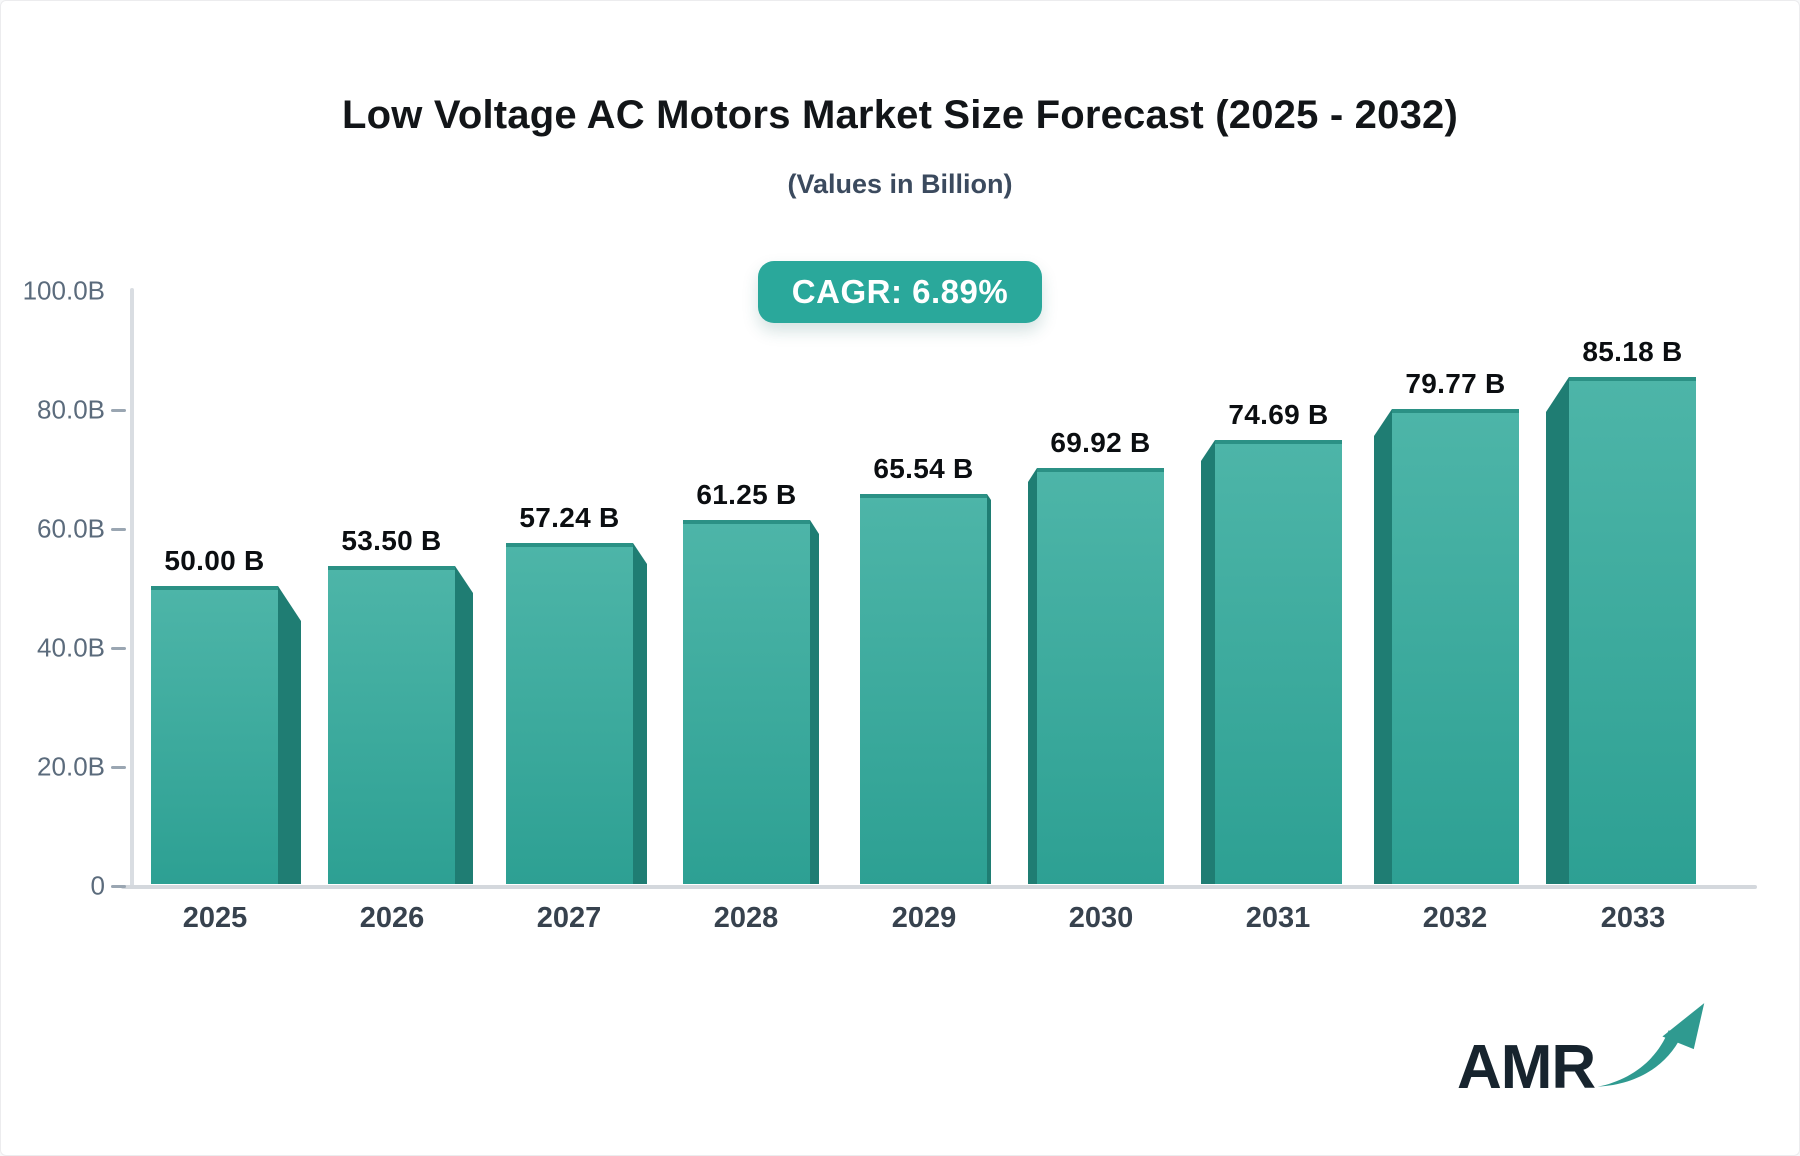 The width and height of the screenshot is (1800, 1156). Describe the element at coordinates (1632, 351) in the screenshot. I see `bar-value-label: 85.18 B` at that location.